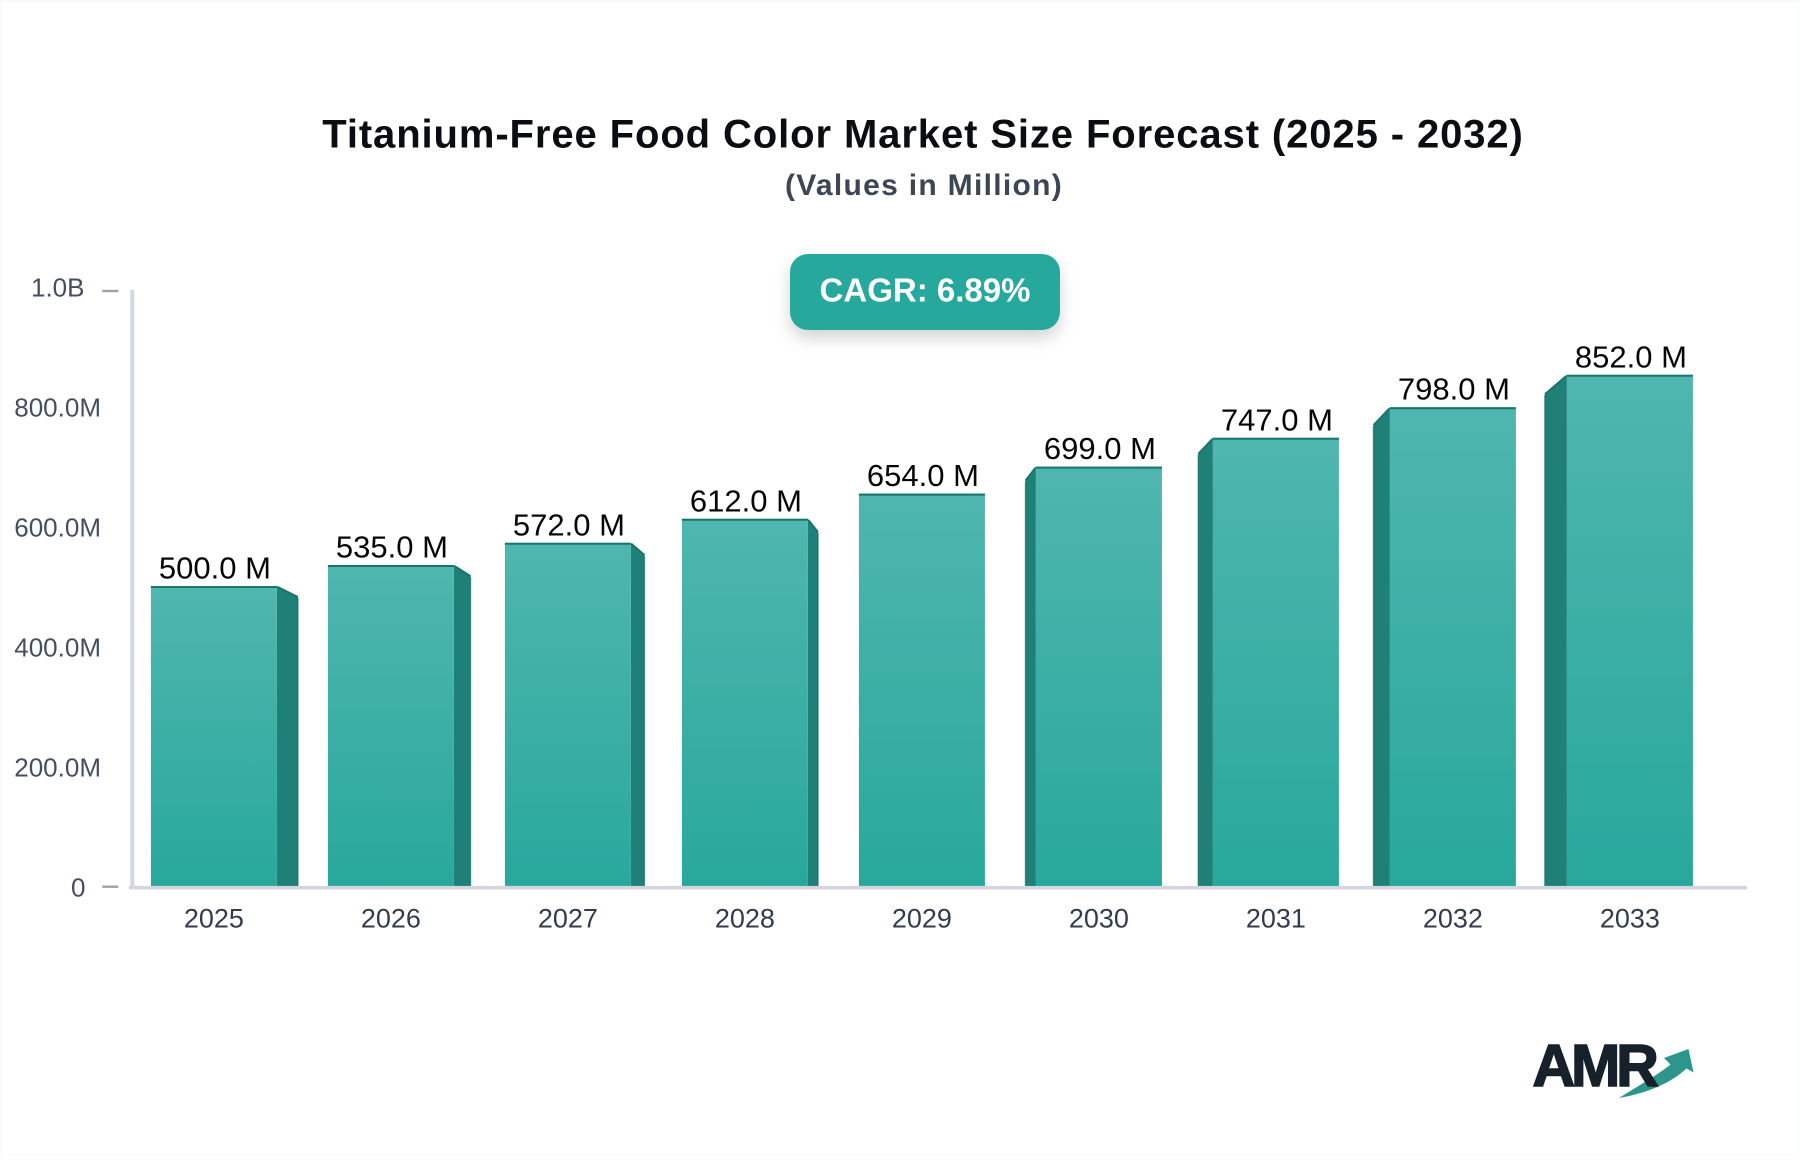  What do you see at coordinates (568, 919) in the screenshot?
I see `svg-text: 2027` at bounding box center [568, 919].